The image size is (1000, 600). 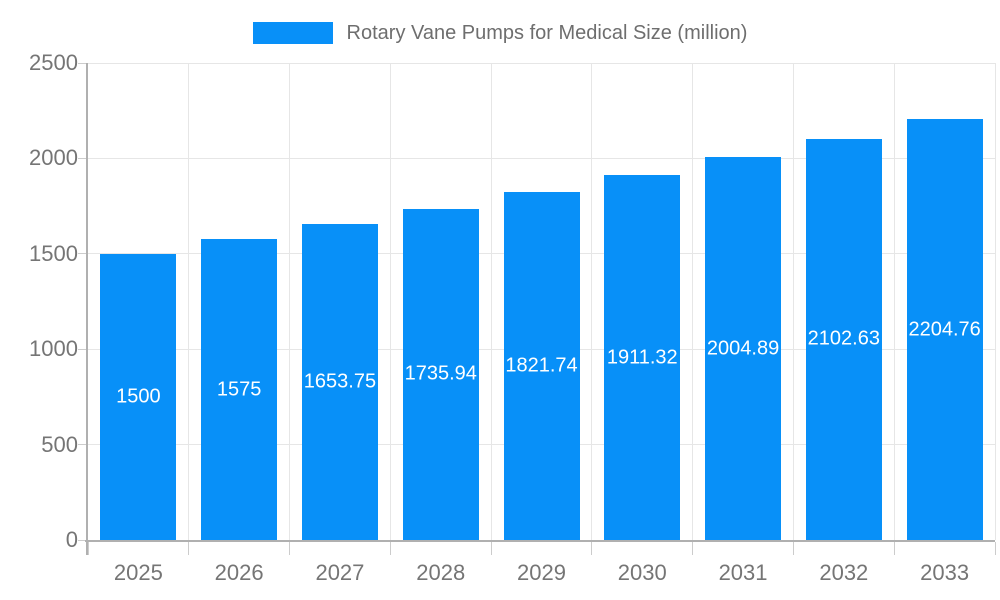 What do you see at coordinates (340, 572) in the screenshot?
I see `x-tick-label: 2027` at bounding box center [340, 572].